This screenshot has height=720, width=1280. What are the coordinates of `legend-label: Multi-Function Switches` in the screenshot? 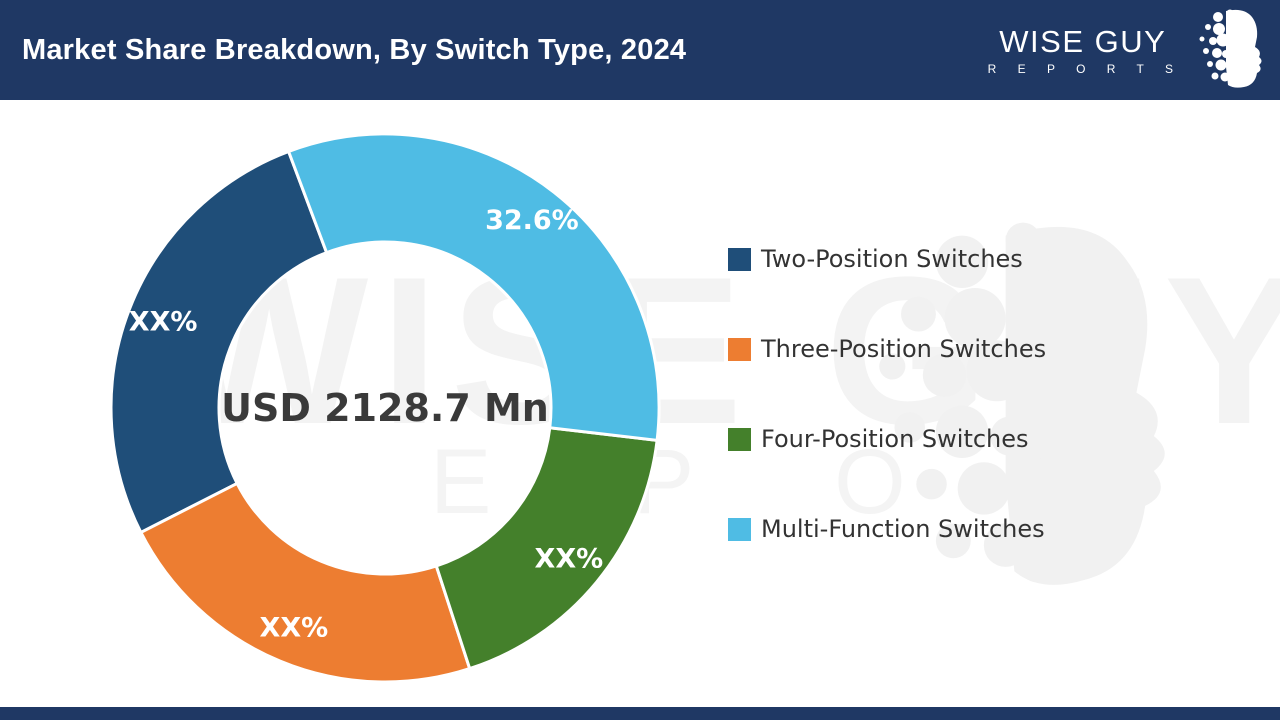 It's located at (903, 529).